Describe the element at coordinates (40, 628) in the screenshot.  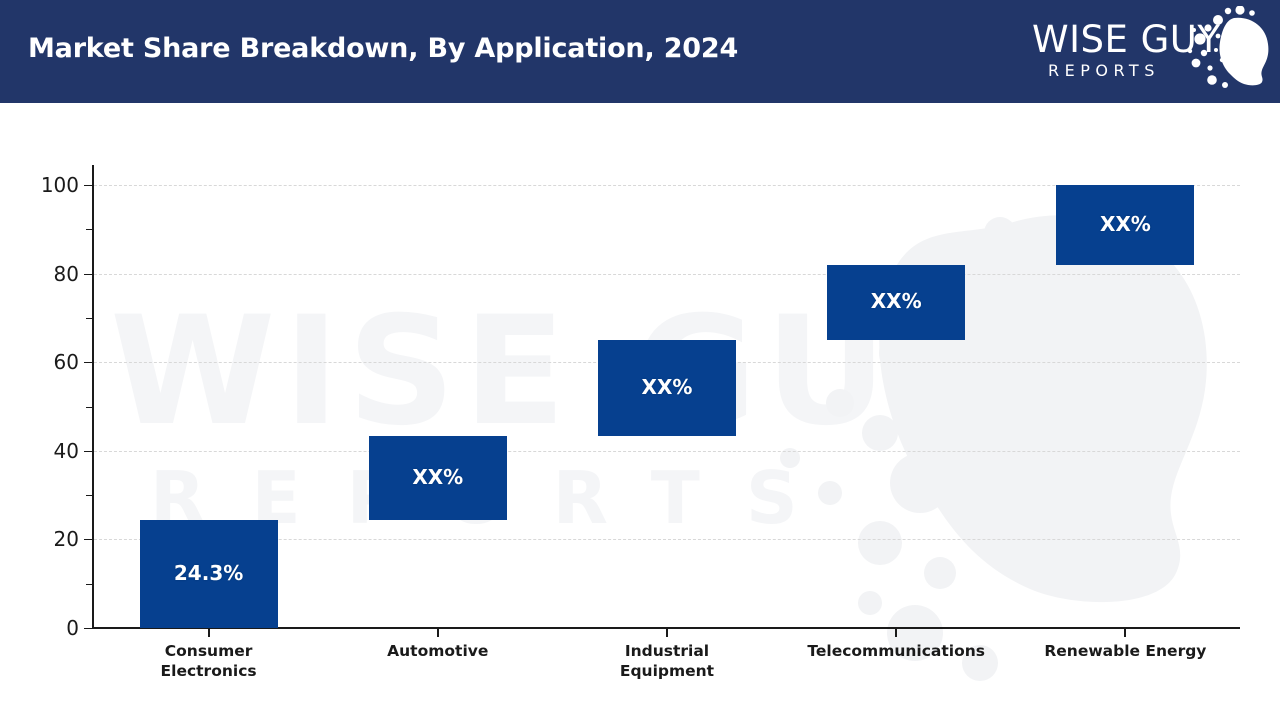
I see `y-axis-label-wrap: 0` at that location.